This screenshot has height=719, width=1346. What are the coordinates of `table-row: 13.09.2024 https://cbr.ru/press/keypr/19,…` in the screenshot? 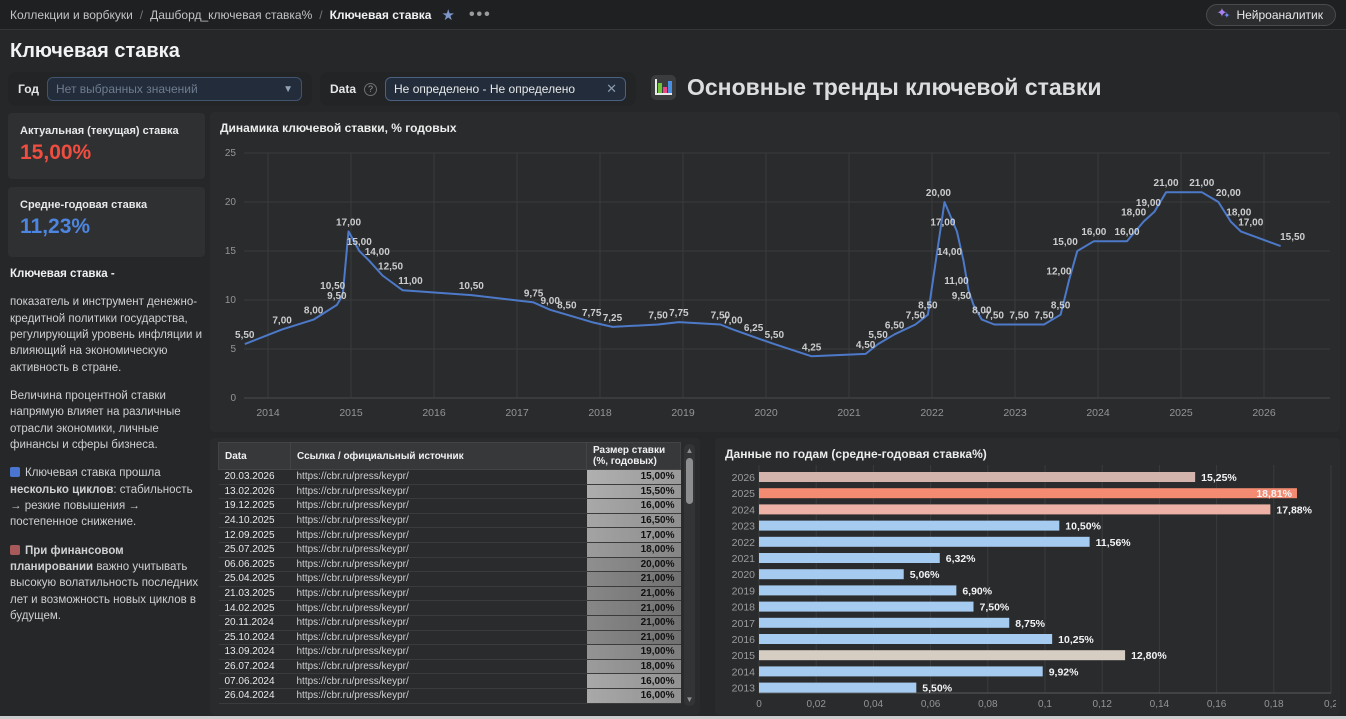 It's located at (449, 652).